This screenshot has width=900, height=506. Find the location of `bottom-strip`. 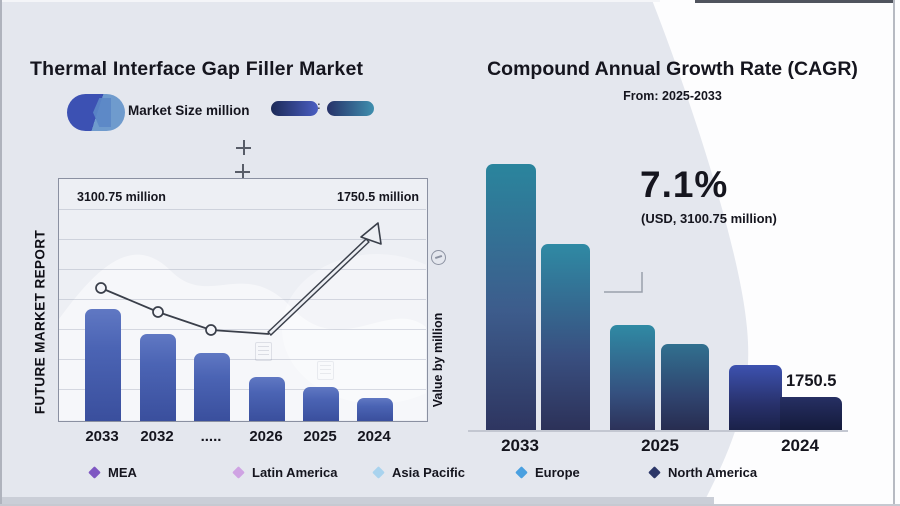

bottom-strip is located at coordinates (357, 501).